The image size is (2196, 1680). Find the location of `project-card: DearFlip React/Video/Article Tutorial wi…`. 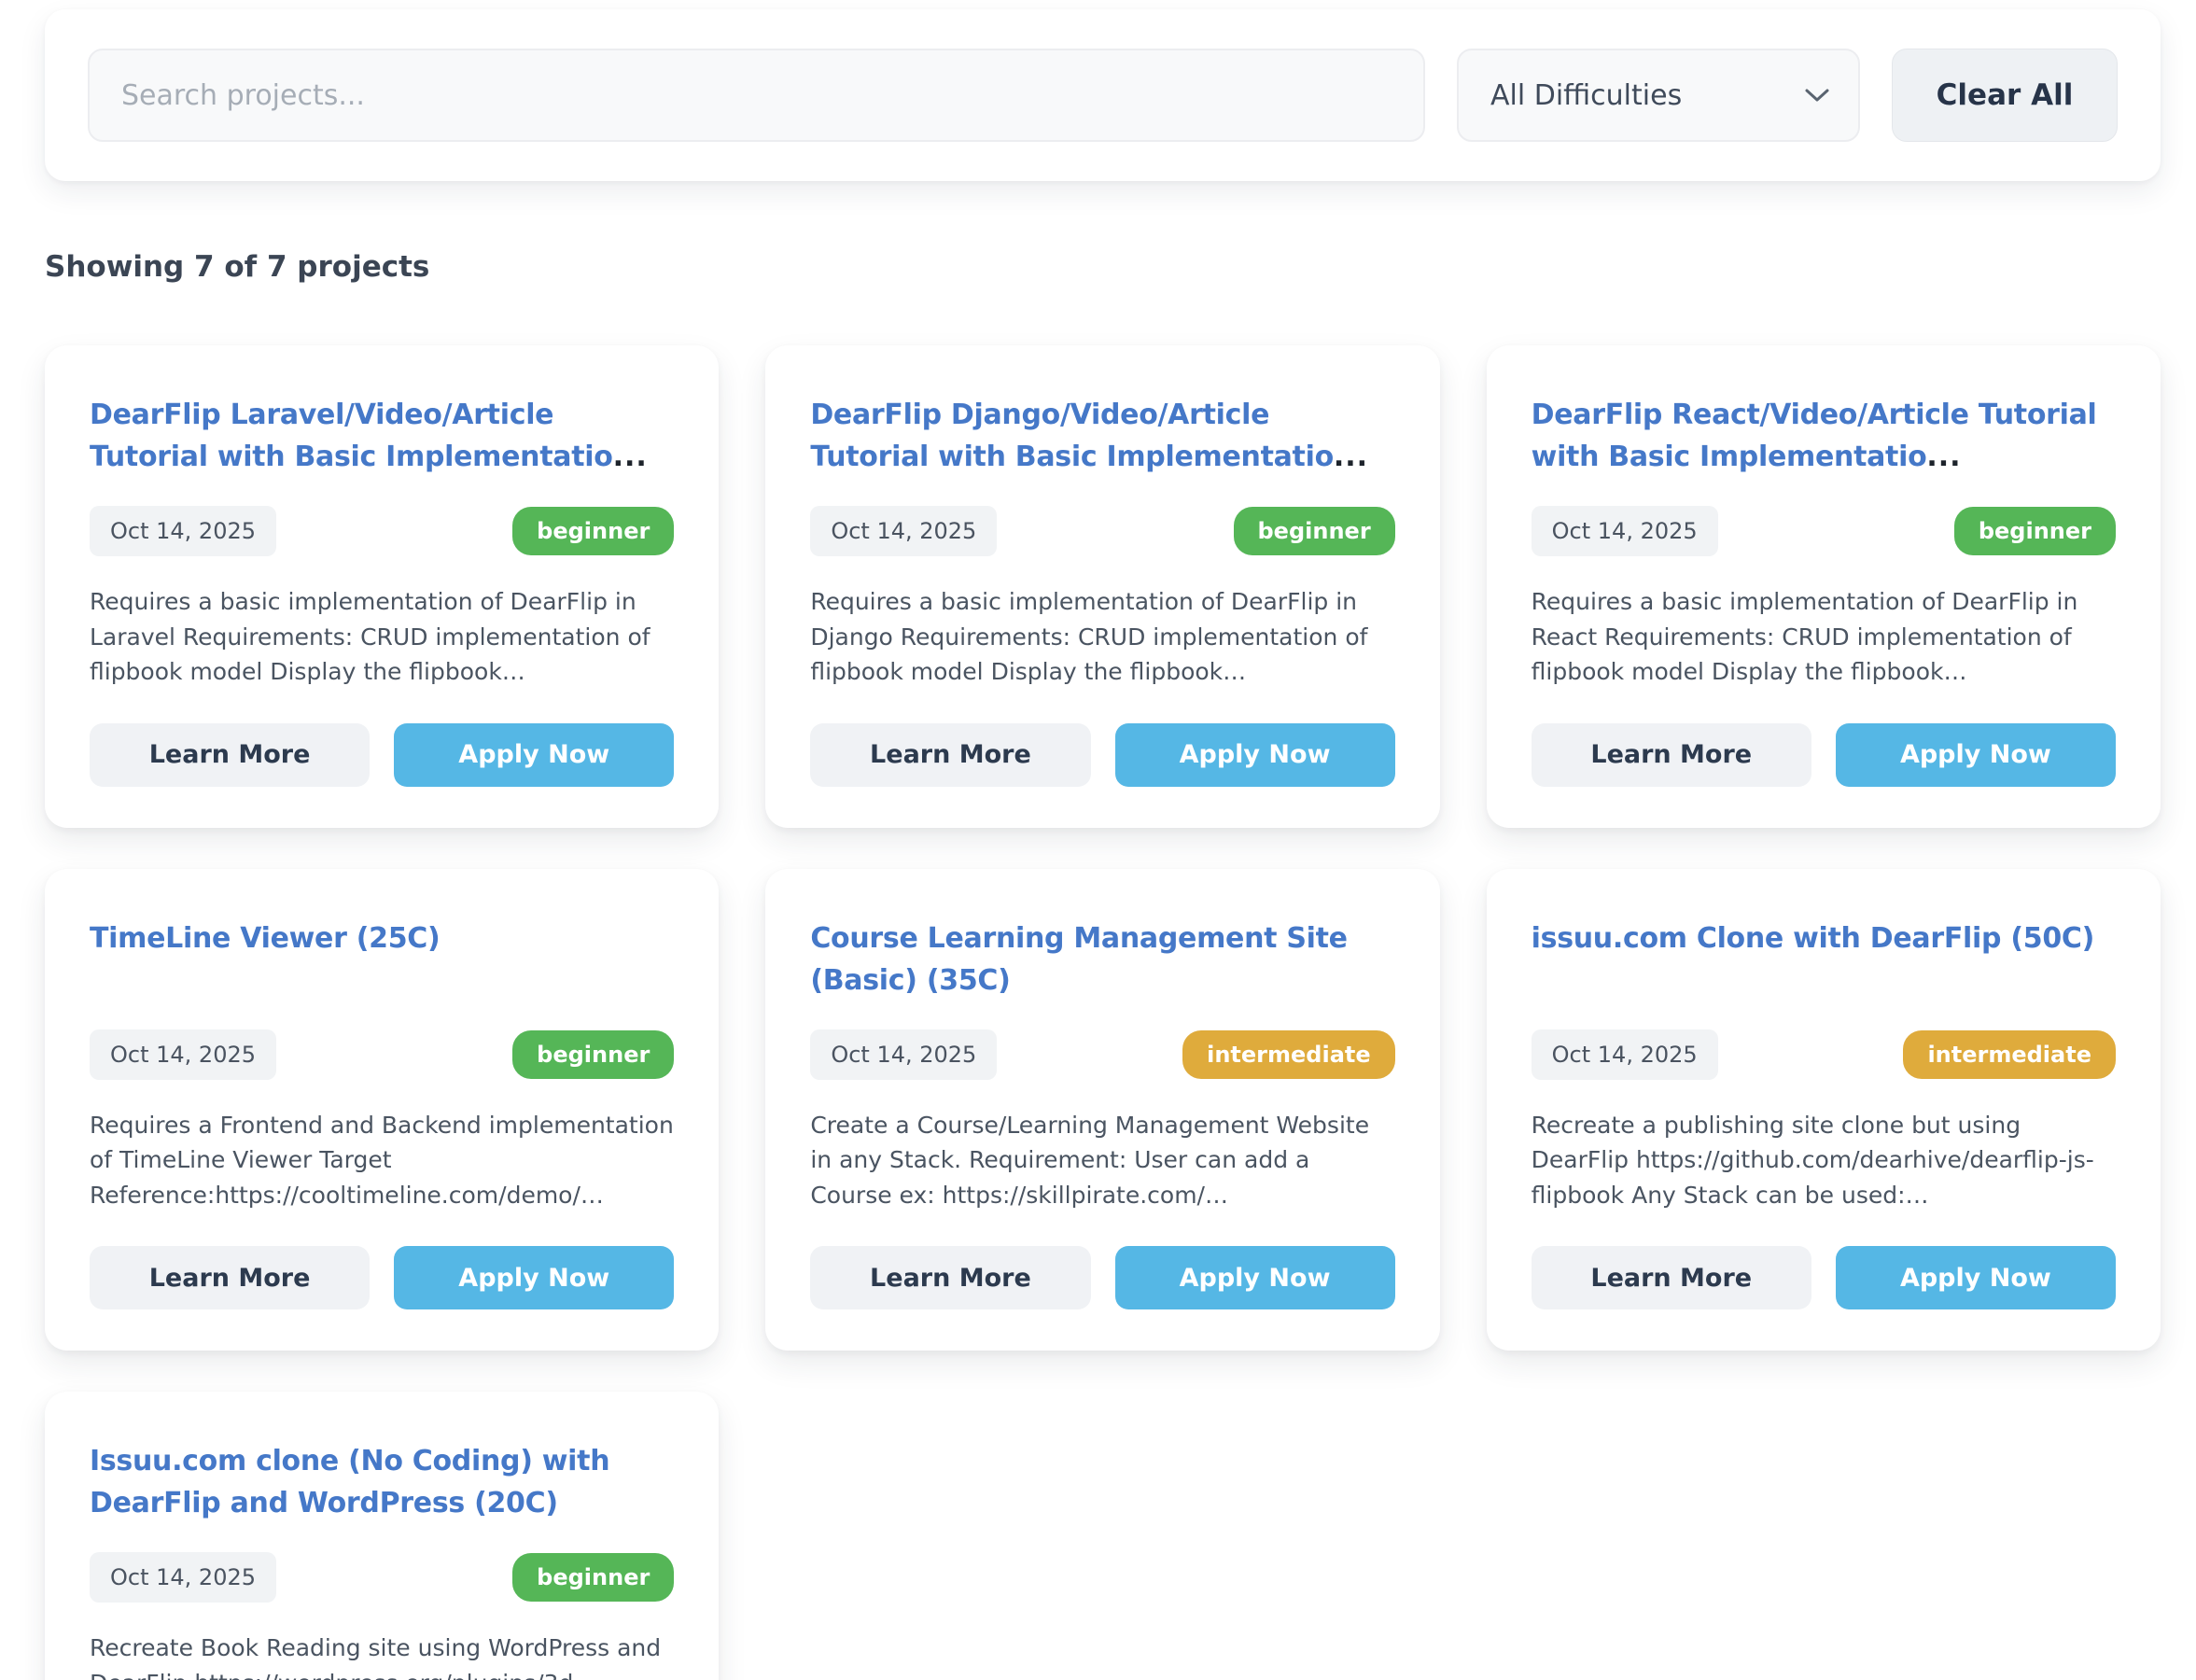

project-card: DearFlip React/Video/Article Tutorial wi… is located at coordinates (1823, 586).